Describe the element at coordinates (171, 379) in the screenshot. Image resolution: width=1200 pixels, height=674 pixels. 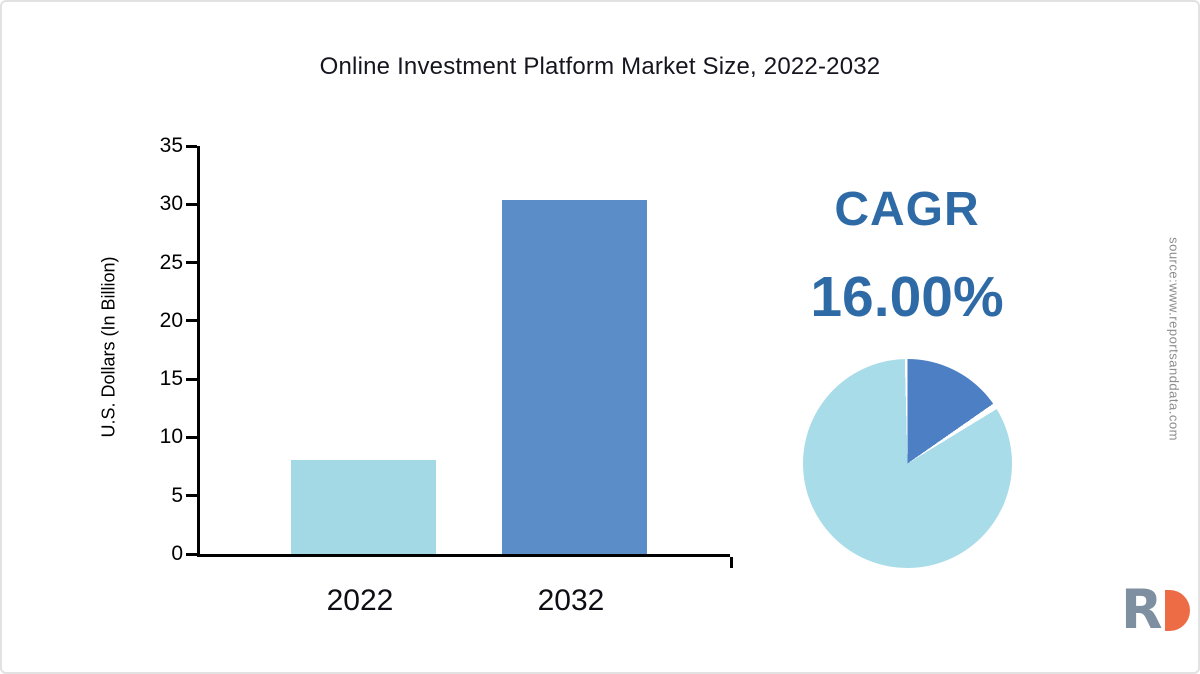
I see `y-tick-label: 15` at that location.